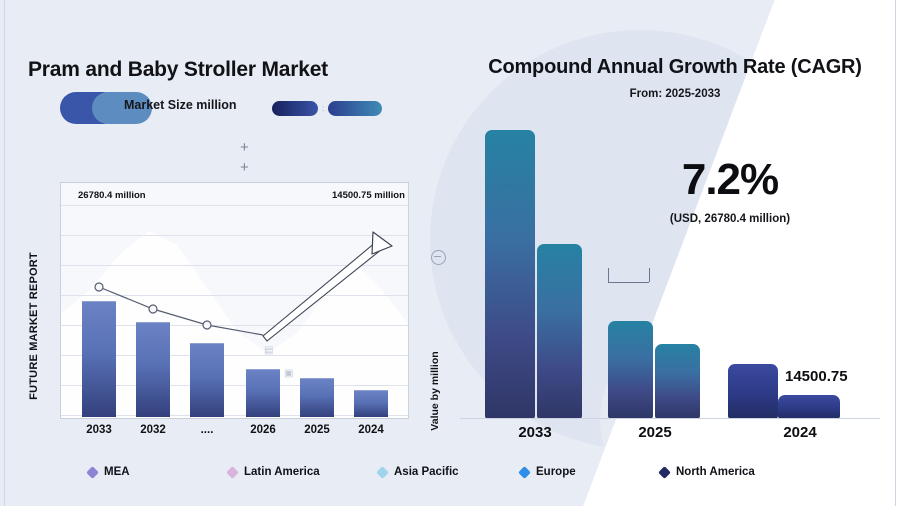 The image size is (900, 506). I want to click on rbar-2025-primary, so click(630, 370).